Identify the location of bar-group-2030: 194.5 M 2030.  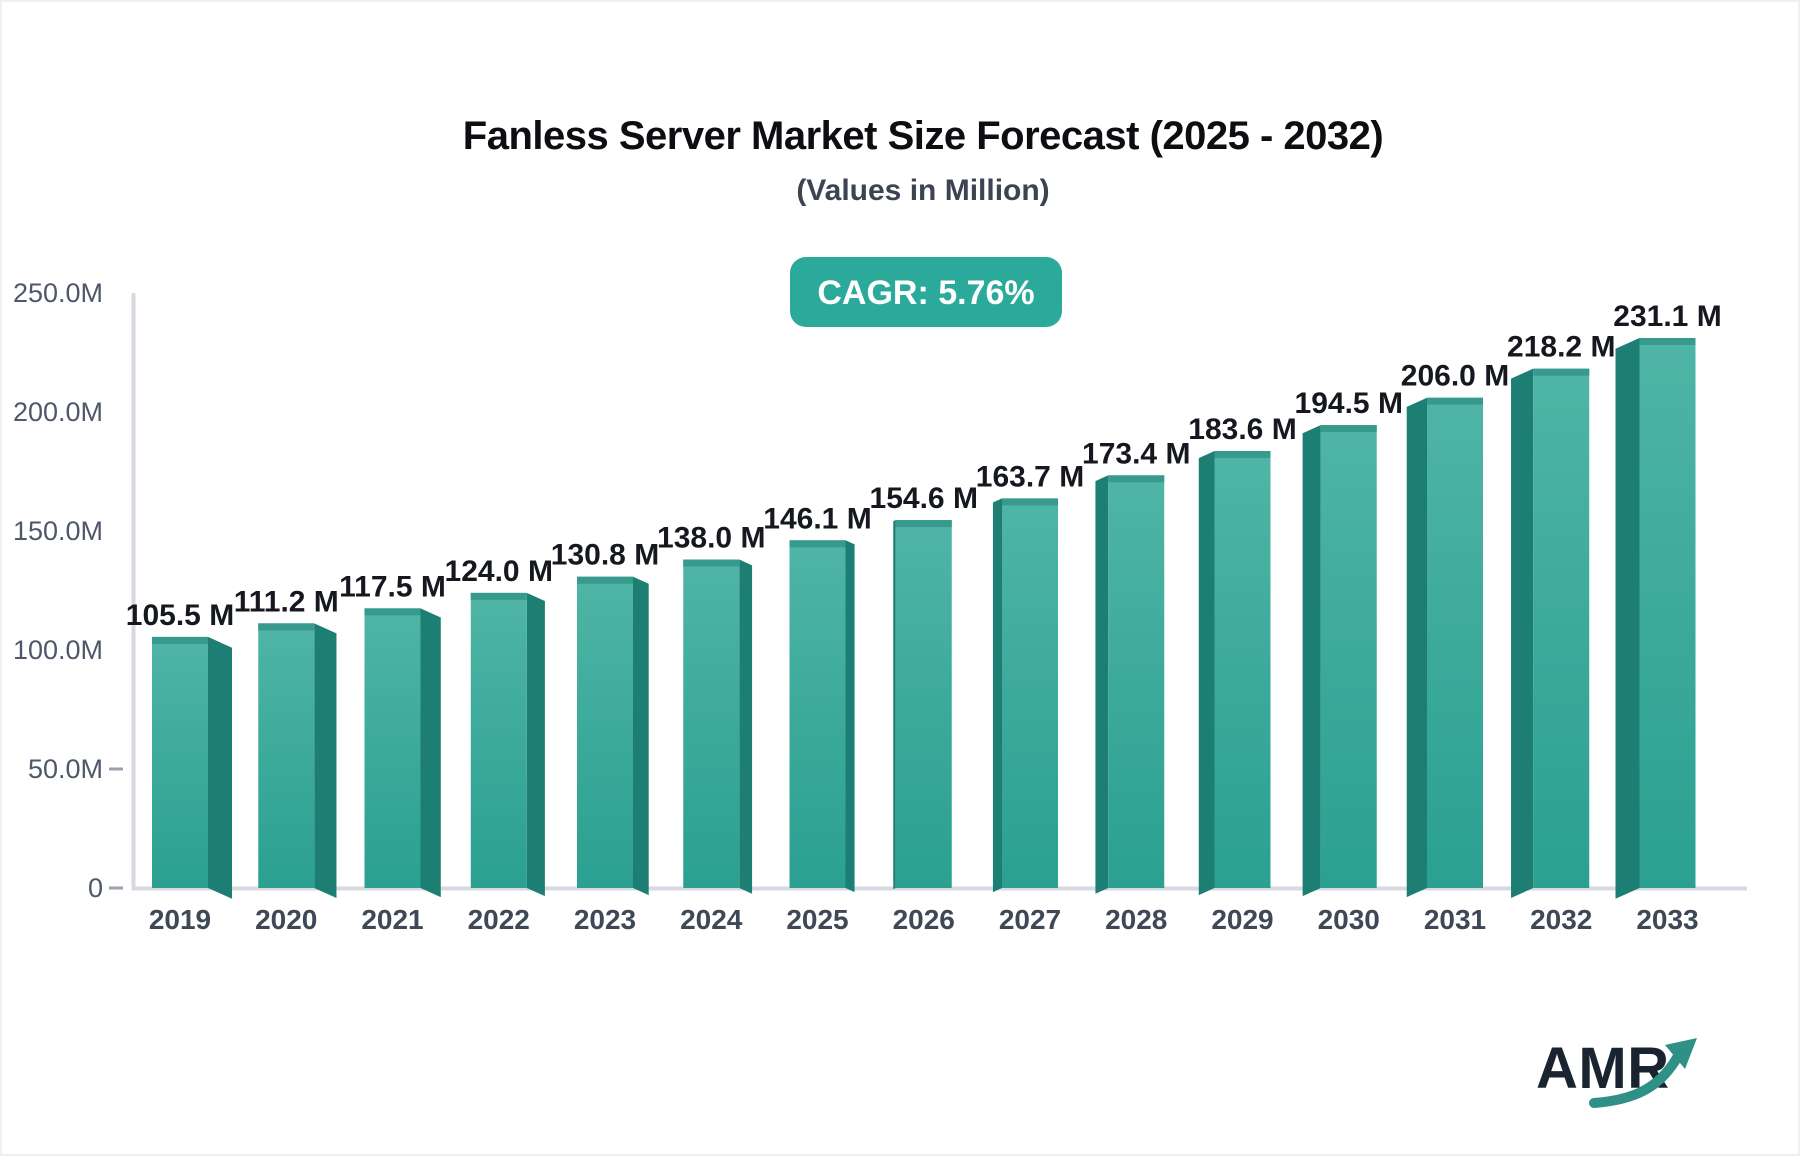
(1349, 661).